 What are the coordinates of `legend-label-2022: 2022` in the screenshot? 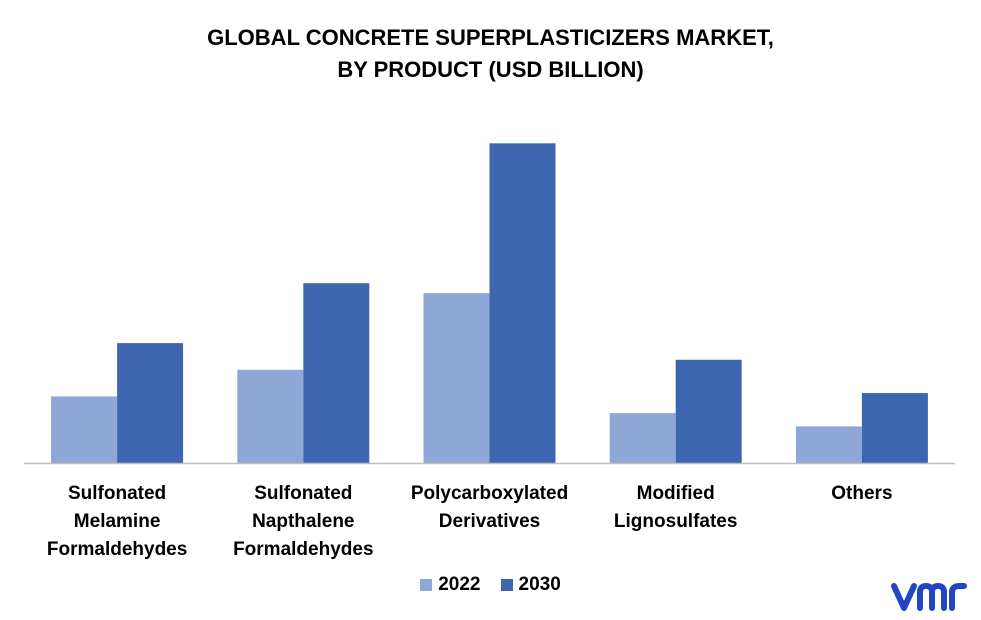 It's located at (459, 584).